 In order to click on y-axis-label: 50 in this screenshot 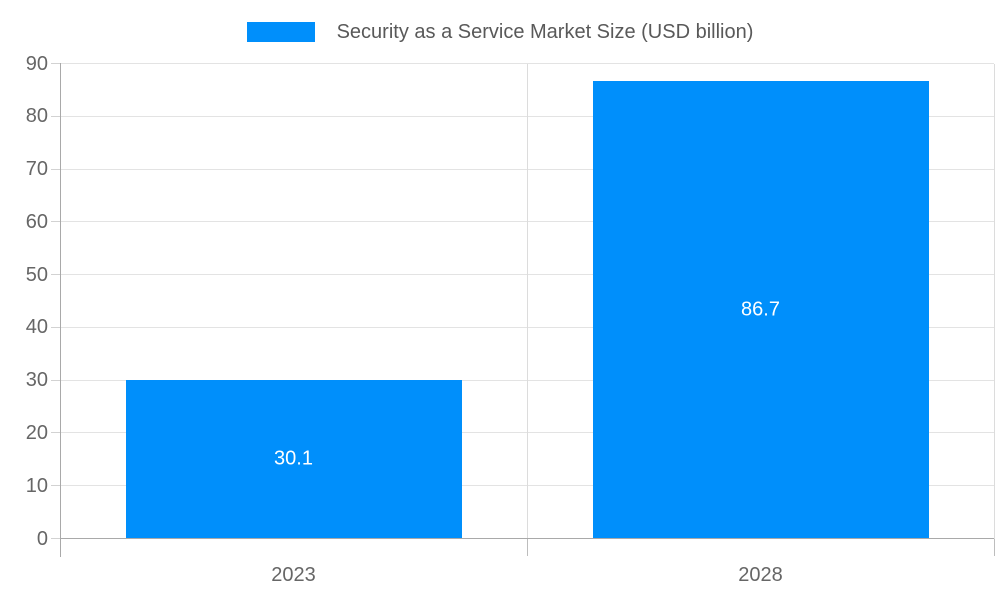, I will do `click(36, 274)`.